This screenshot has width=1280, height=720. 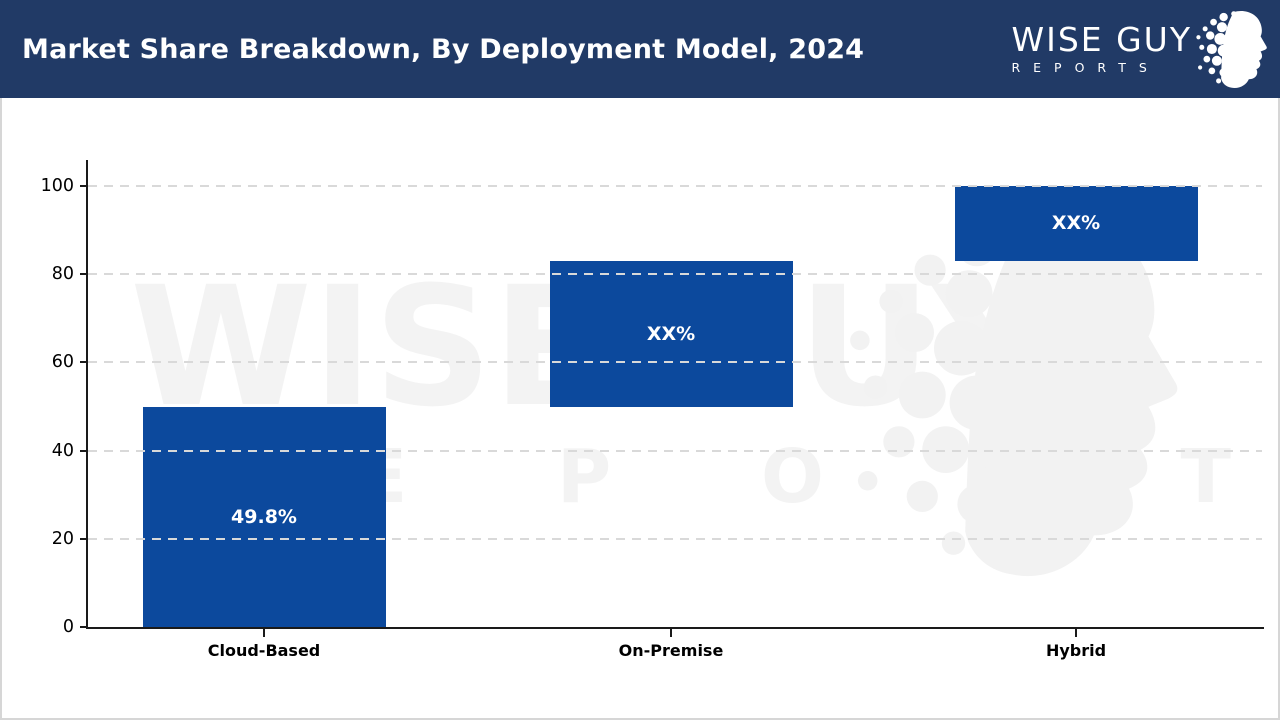 I want to click on logo-subtitle: REPORTS, so click(x=1085, y=67).